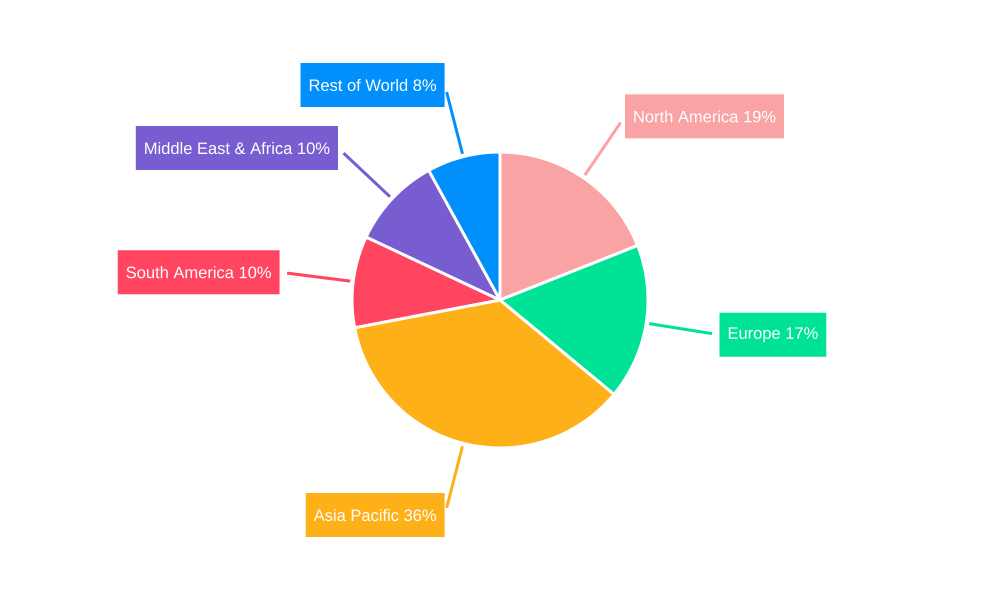  What do you see at coordinates (356, 515) in the screenshot?
I see `slice-label: Asia Pacific` at bounding box center [356, 515].